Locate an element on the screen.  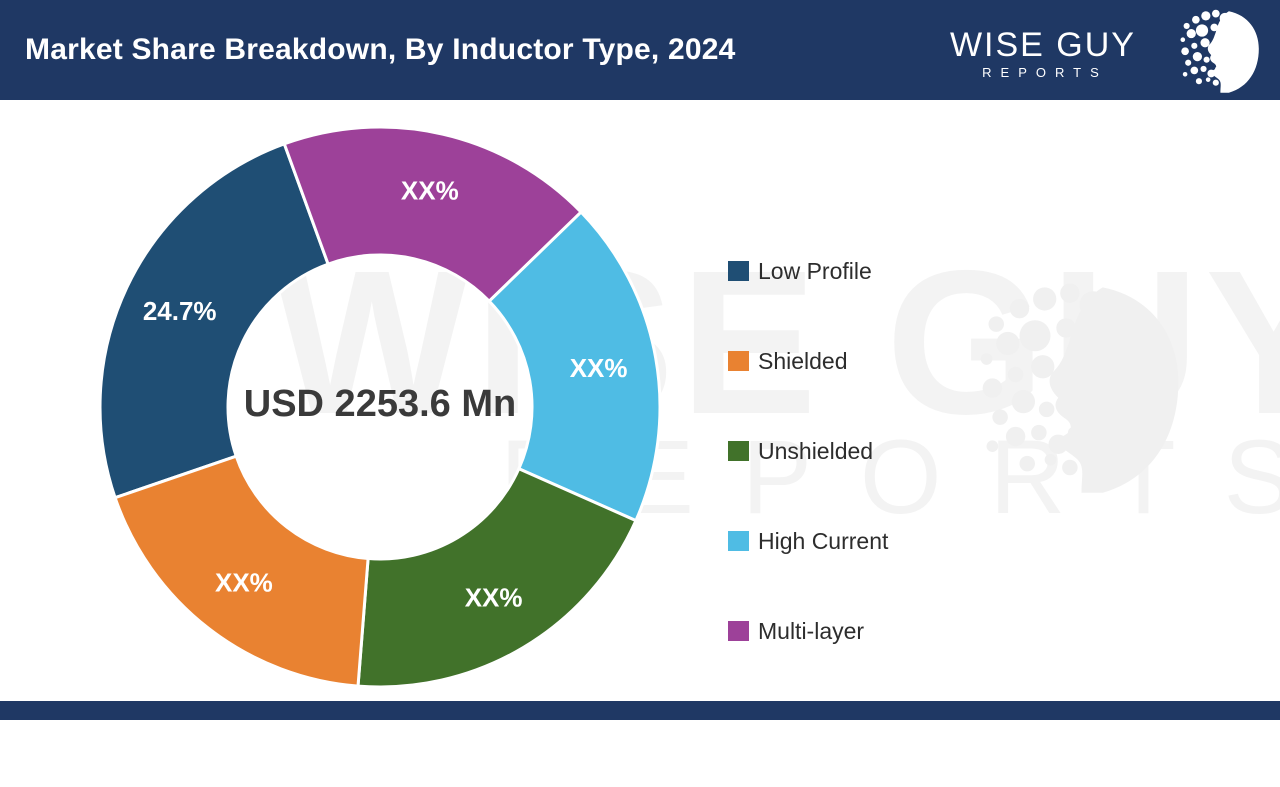
slice-label-unshielded: XX% is located at coordinates (494, 598).